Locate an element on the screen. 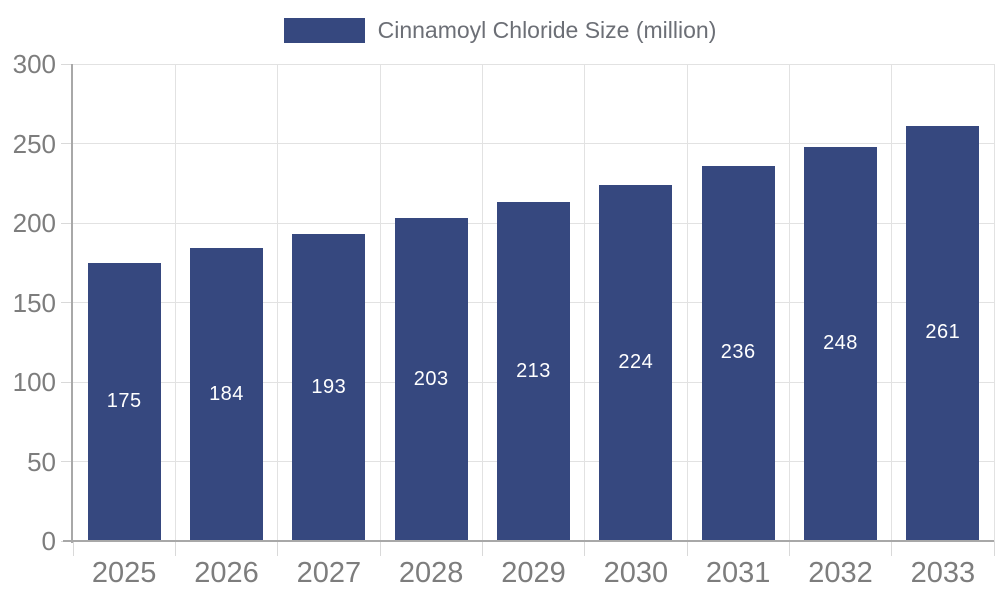 This screenshot has width=1000, height=600. bar: 236 is located at coordinates (738, 352).